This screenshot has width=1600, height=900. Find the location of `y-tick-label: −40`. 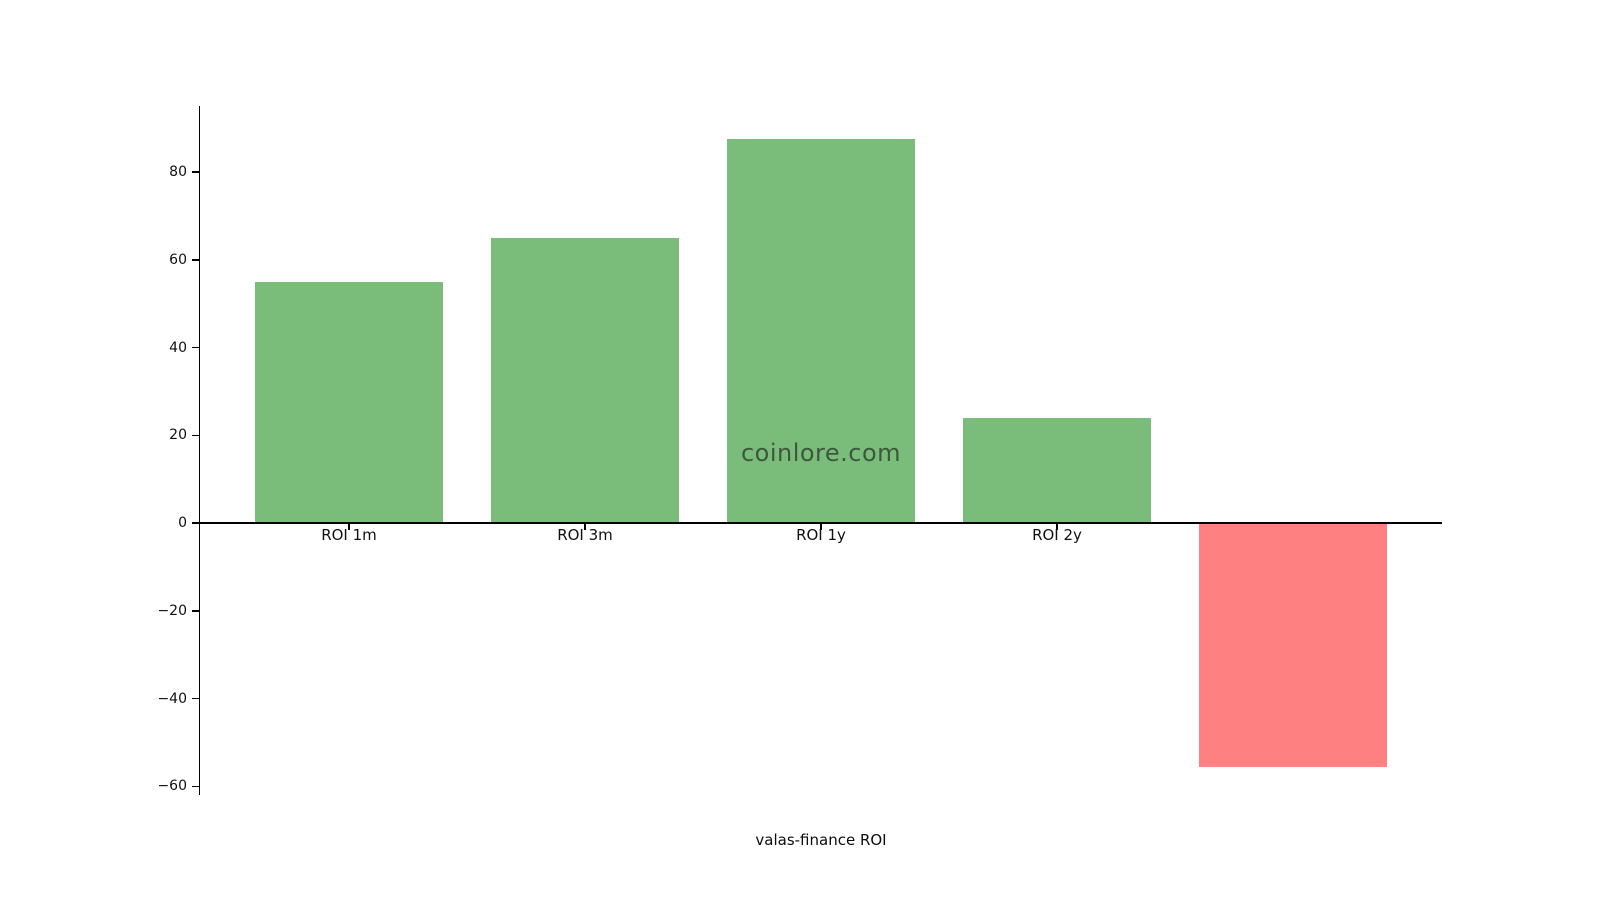

y-tick-label: −40 is located at coordinates (172, 698).